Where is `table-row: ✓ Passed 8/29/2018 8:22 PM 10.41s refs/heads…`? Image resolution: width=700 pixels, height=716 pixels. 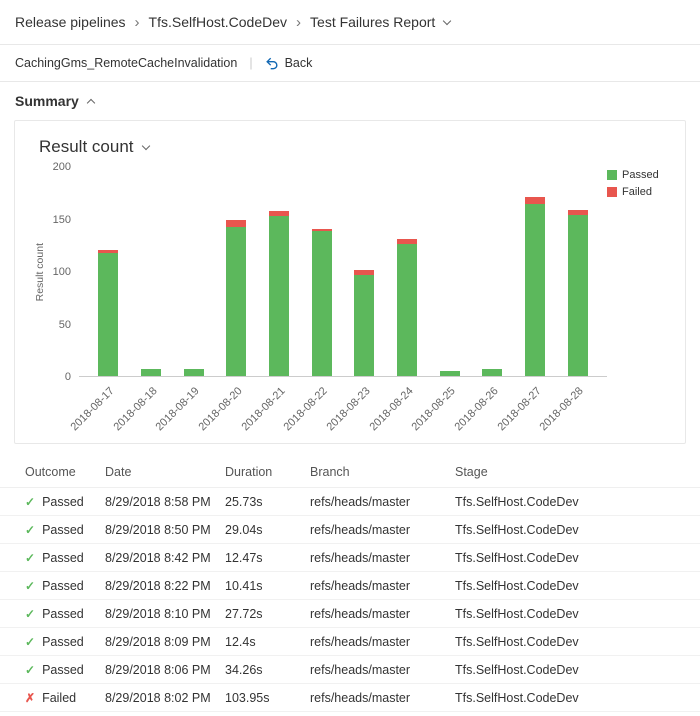 table-row: ✓ Passed 8/29/2018 8:22 PM 10.41s refs/heads… is located at coordinates (350, 586).